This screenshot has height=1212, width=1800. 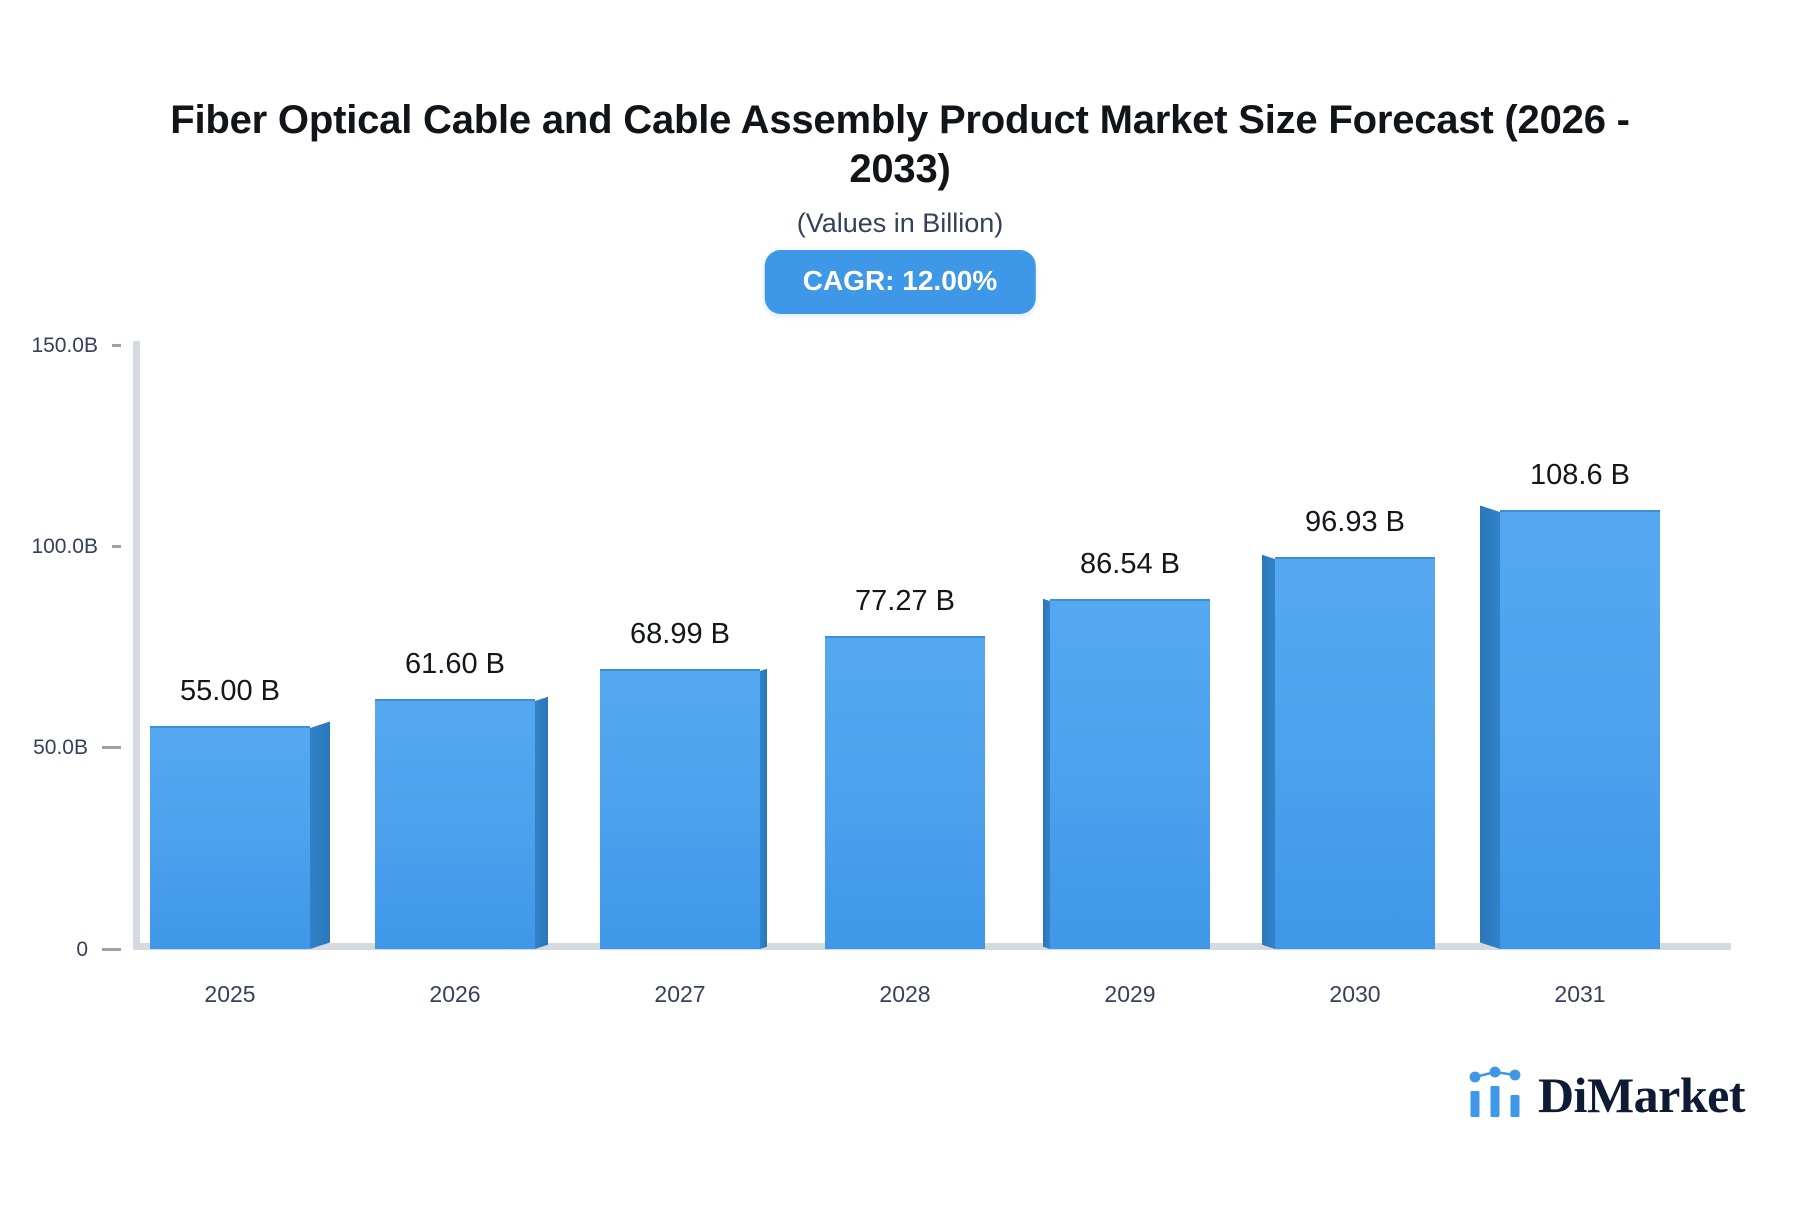 I want to click on y-axis-tick-label: 100.0B, so click(x=64, y=546).